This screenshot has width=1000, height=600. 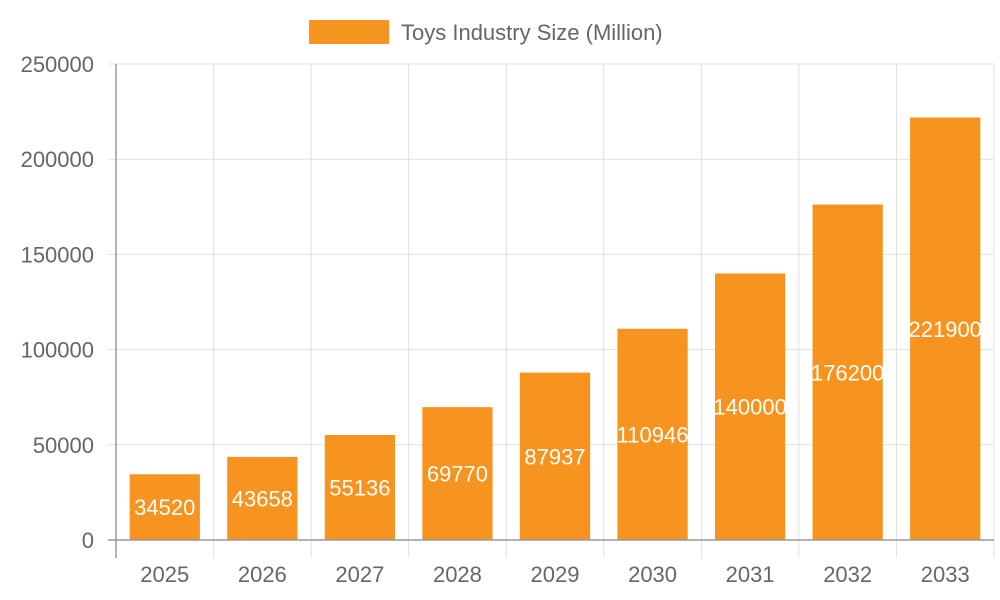 What do you see at coordinates (88, 540) in the screenshot?
I see `y-tick-label: 0` at bounding box center [88, 540].